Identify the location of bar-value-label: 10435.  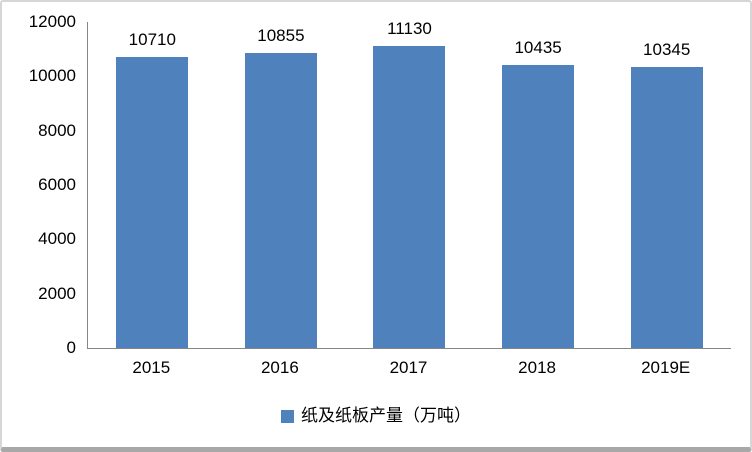
(538, 47).